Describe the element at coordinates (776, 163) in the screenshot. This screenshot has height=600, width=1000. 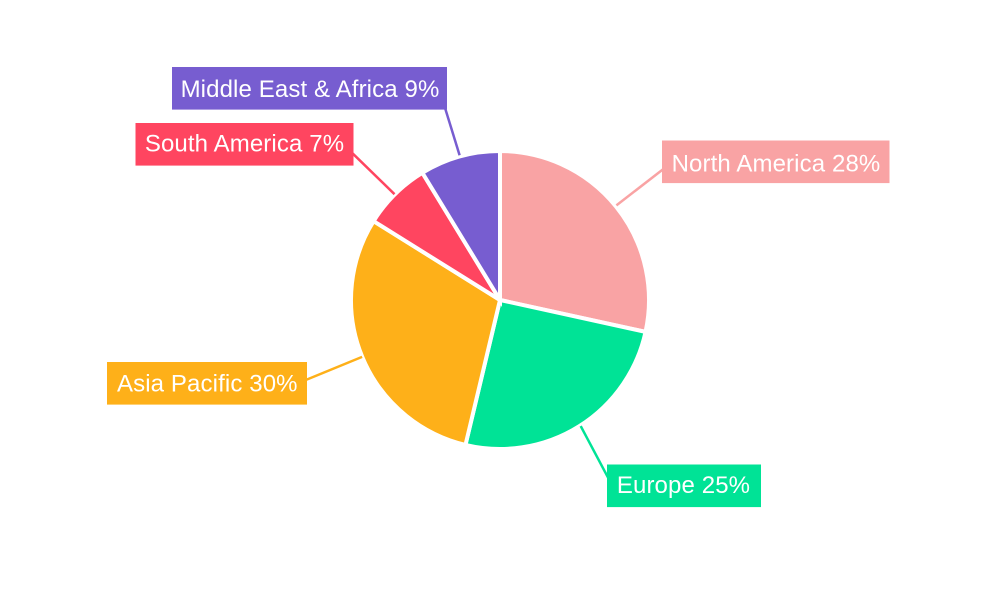
I see `svg-text: North America 28%` at that location.